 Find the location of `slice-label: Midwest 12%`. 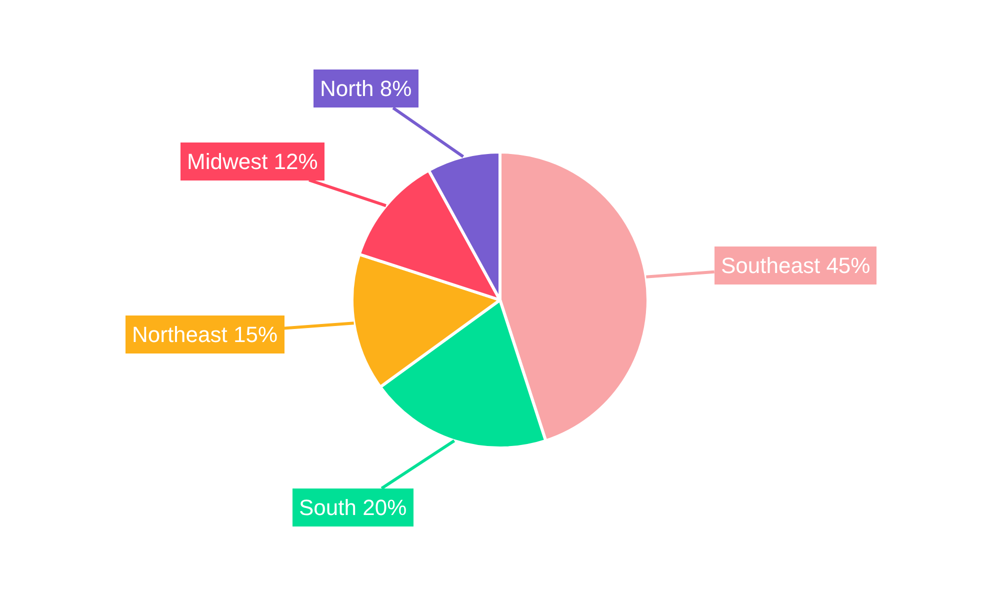

slice-label: Midwest 12% is located at coordinates (252, 161).